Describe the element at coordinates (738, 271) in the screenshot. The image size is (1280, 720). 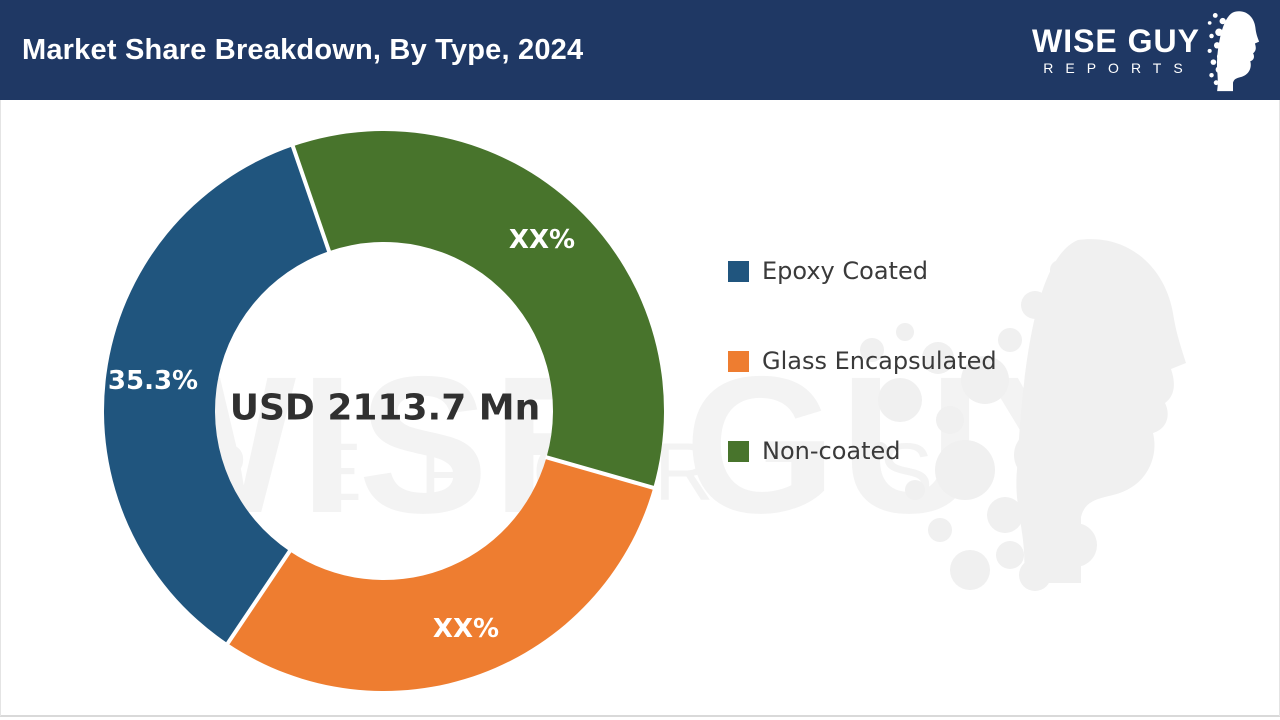
I see `legend-swatch-epoxy-coated` at that location.